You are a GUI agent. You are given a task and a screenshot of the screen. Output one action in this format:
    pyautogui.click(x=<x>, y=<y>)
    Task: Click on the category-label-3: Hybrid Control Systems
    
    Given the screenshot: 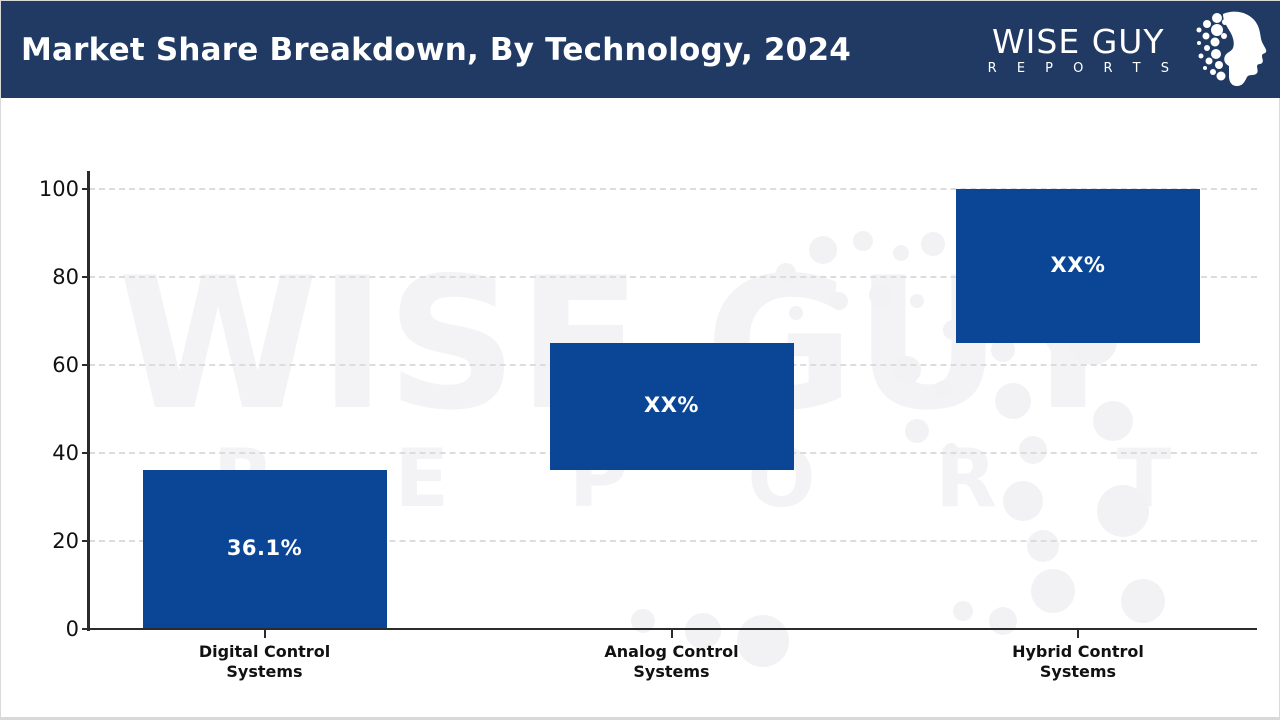 What is the action you would take?
    pyautogui.click(x=1078, y=661)
    